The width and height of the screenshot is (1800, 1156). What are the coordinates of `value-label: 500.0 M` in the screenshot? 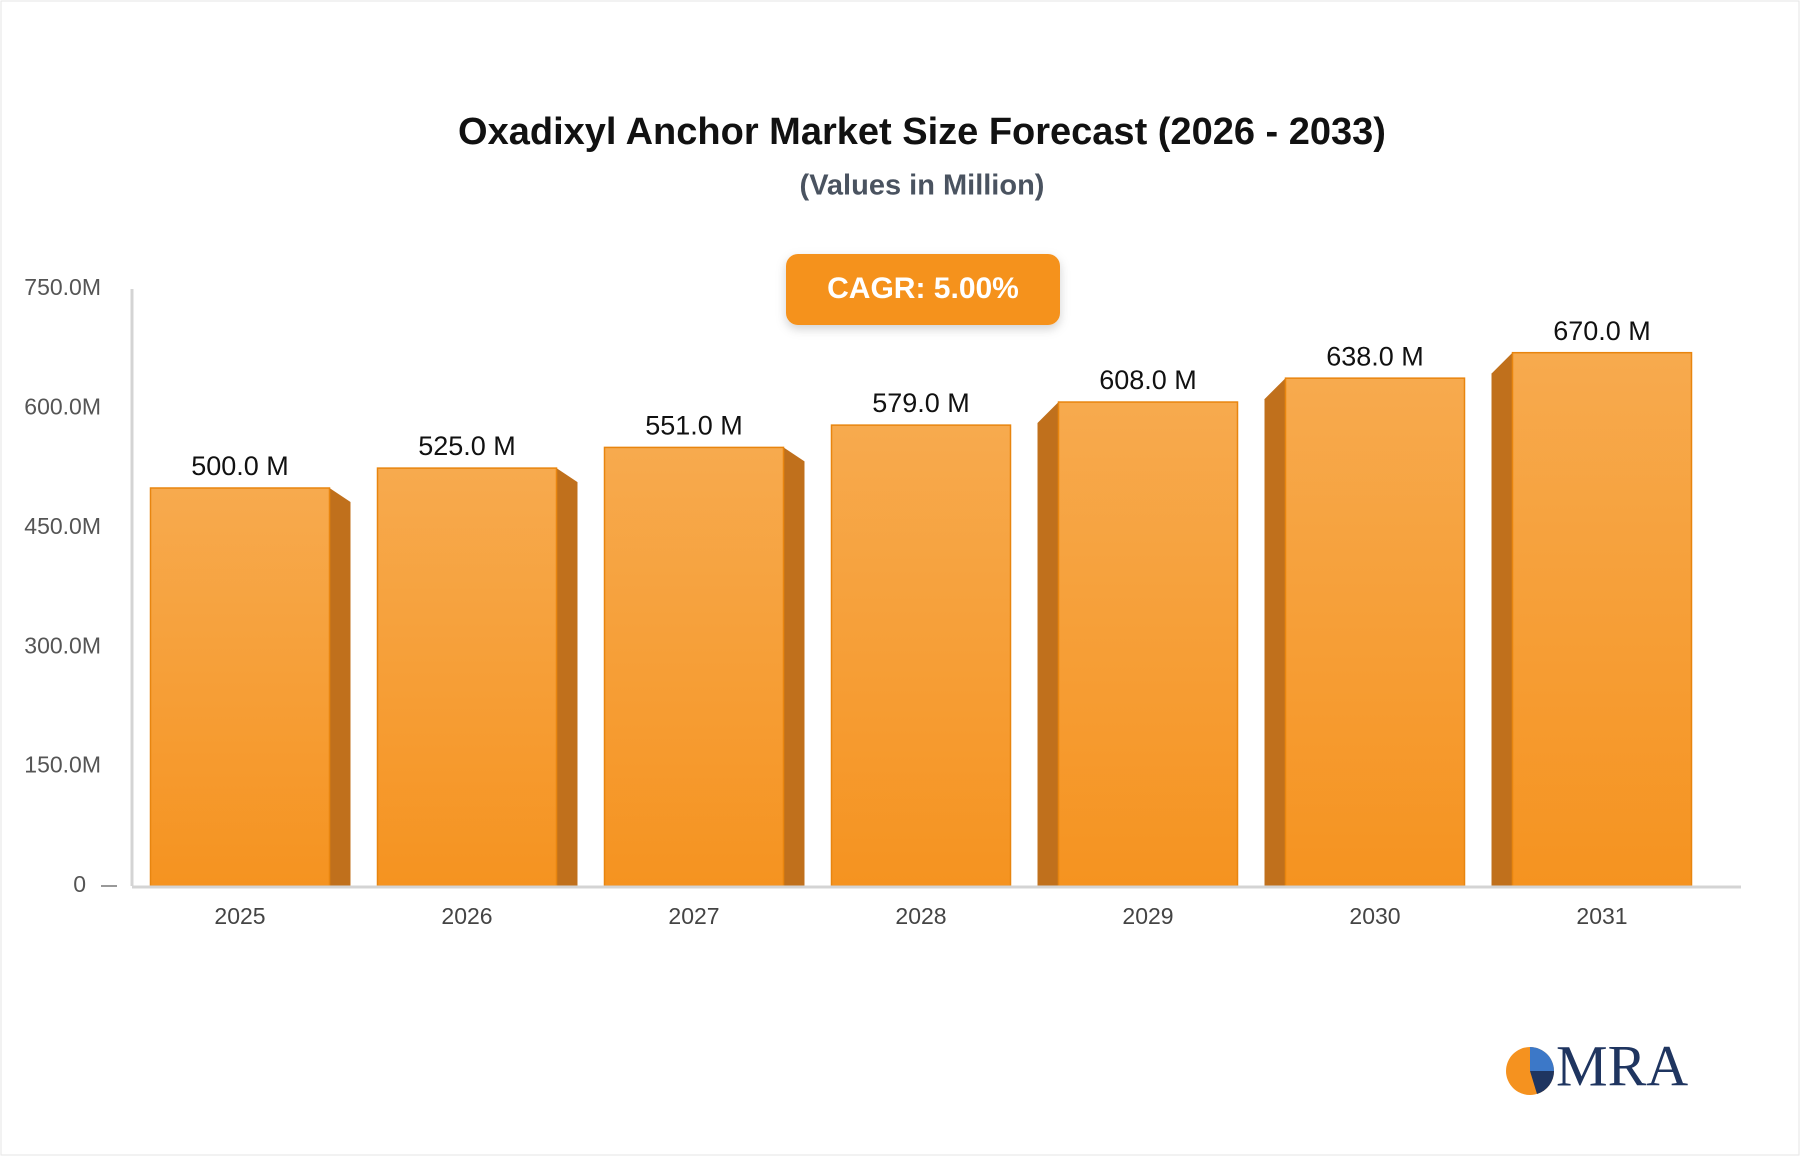 It's located at (240, 466).